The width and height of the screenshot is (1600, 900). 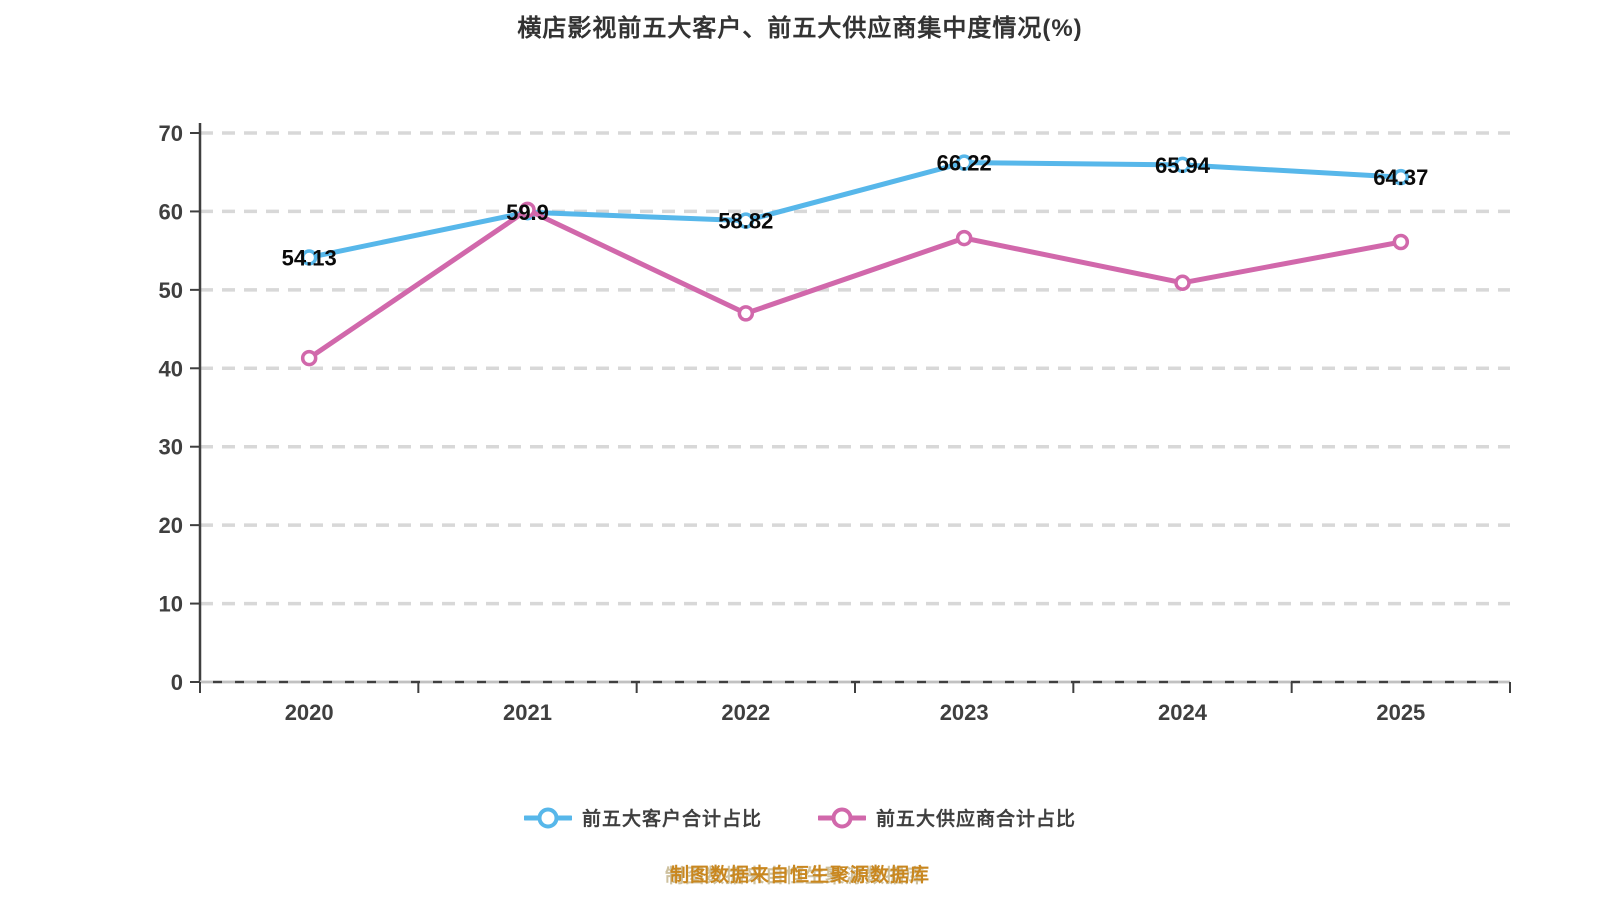 What do you see at coordinates (171, 133) in the screenshot?
I see `y-axis-tick-label: 70` at bounding box center [171, 133].